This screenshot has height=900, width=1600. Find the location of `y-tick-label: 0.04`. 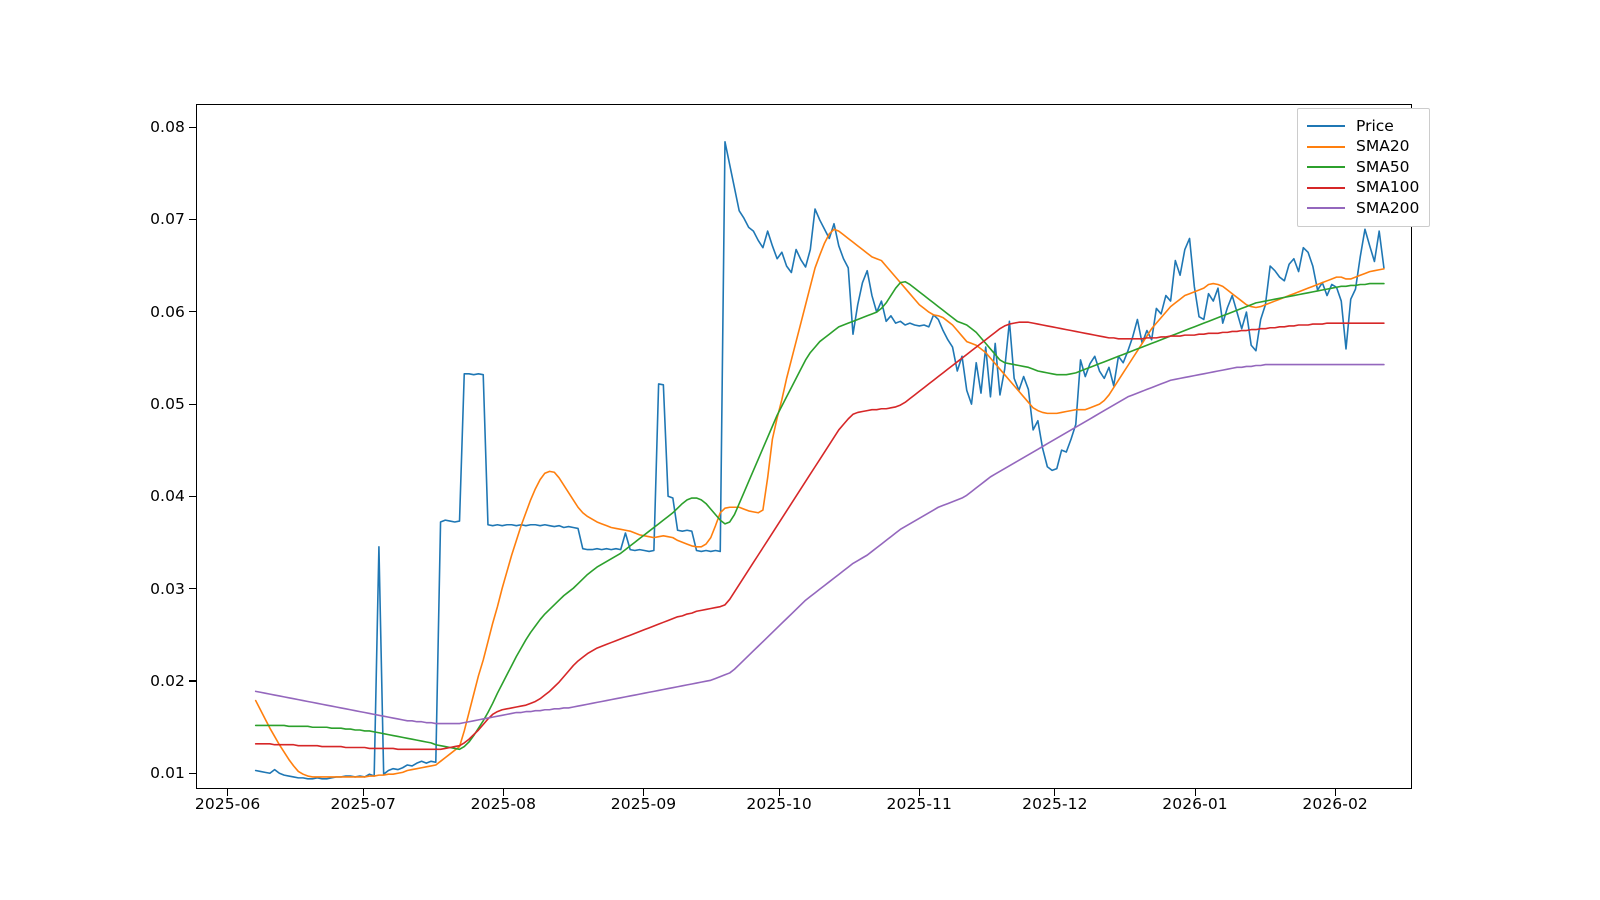

y-tick-label: 0.04 is located at coordinates (167, 496).